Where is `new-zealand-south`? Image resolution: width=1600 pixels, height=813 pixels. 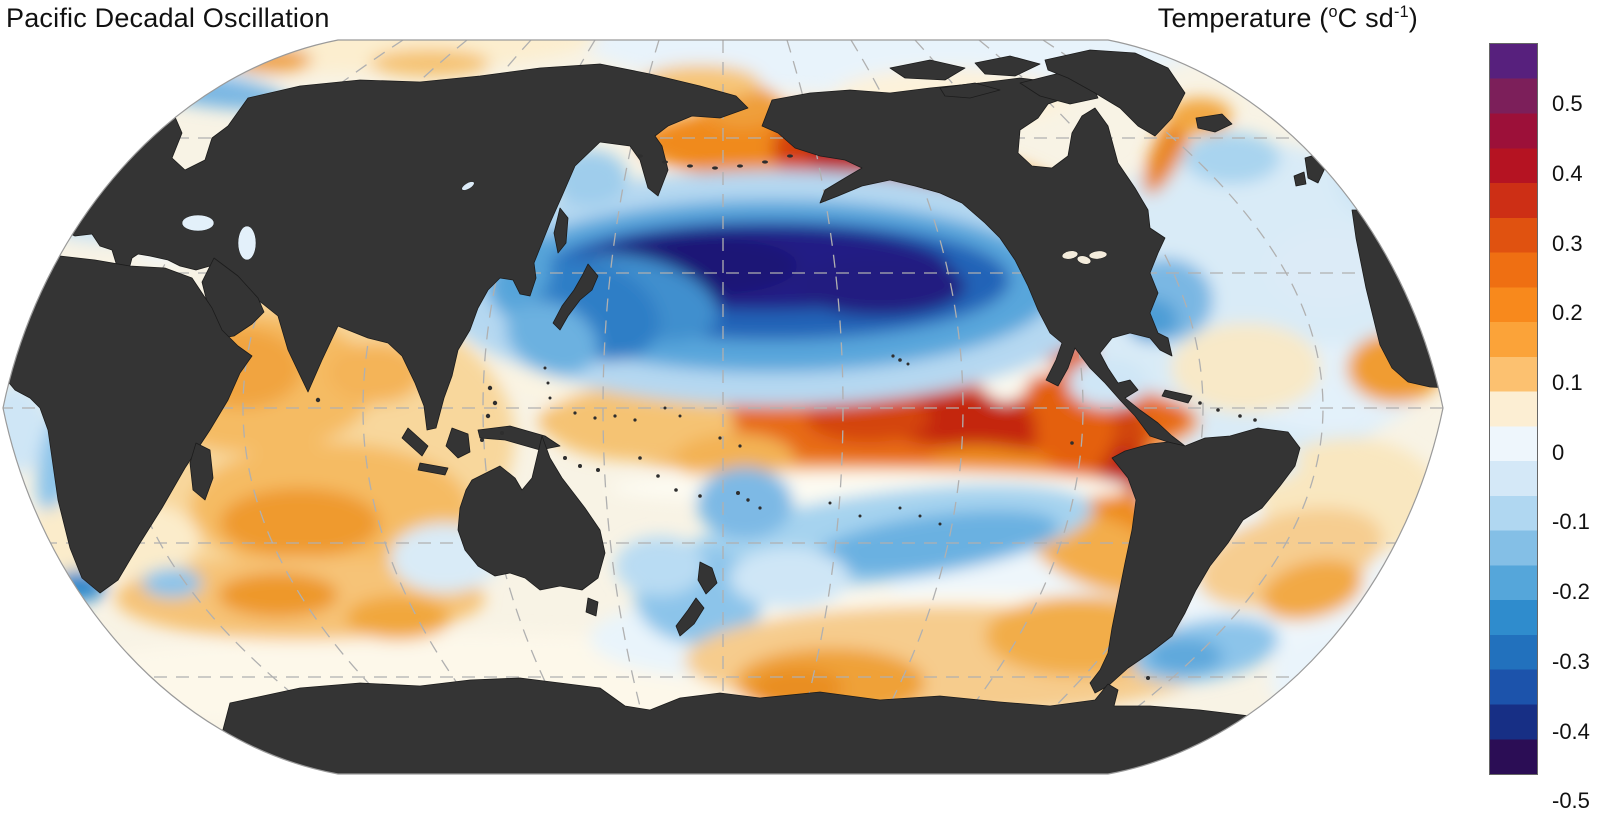
new-zealand-south is located at coordinates (690, 617).